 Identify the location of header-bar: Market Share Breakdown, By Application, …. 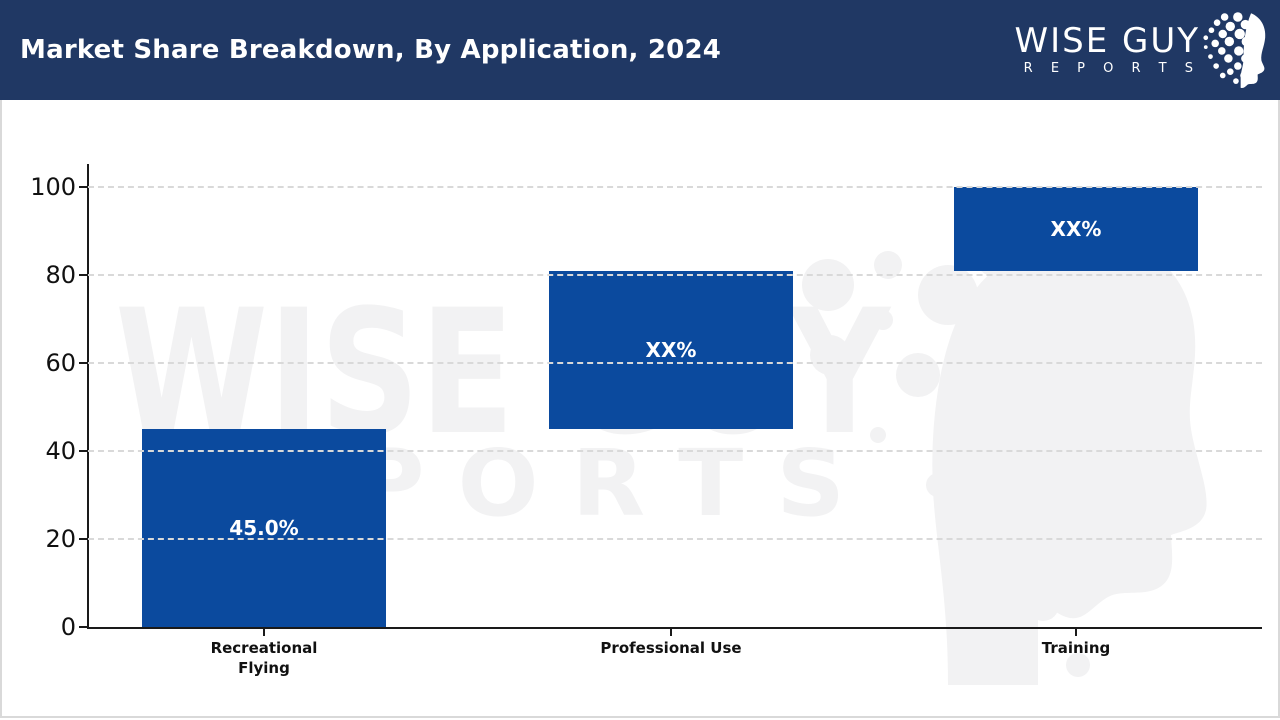
(640, 50).